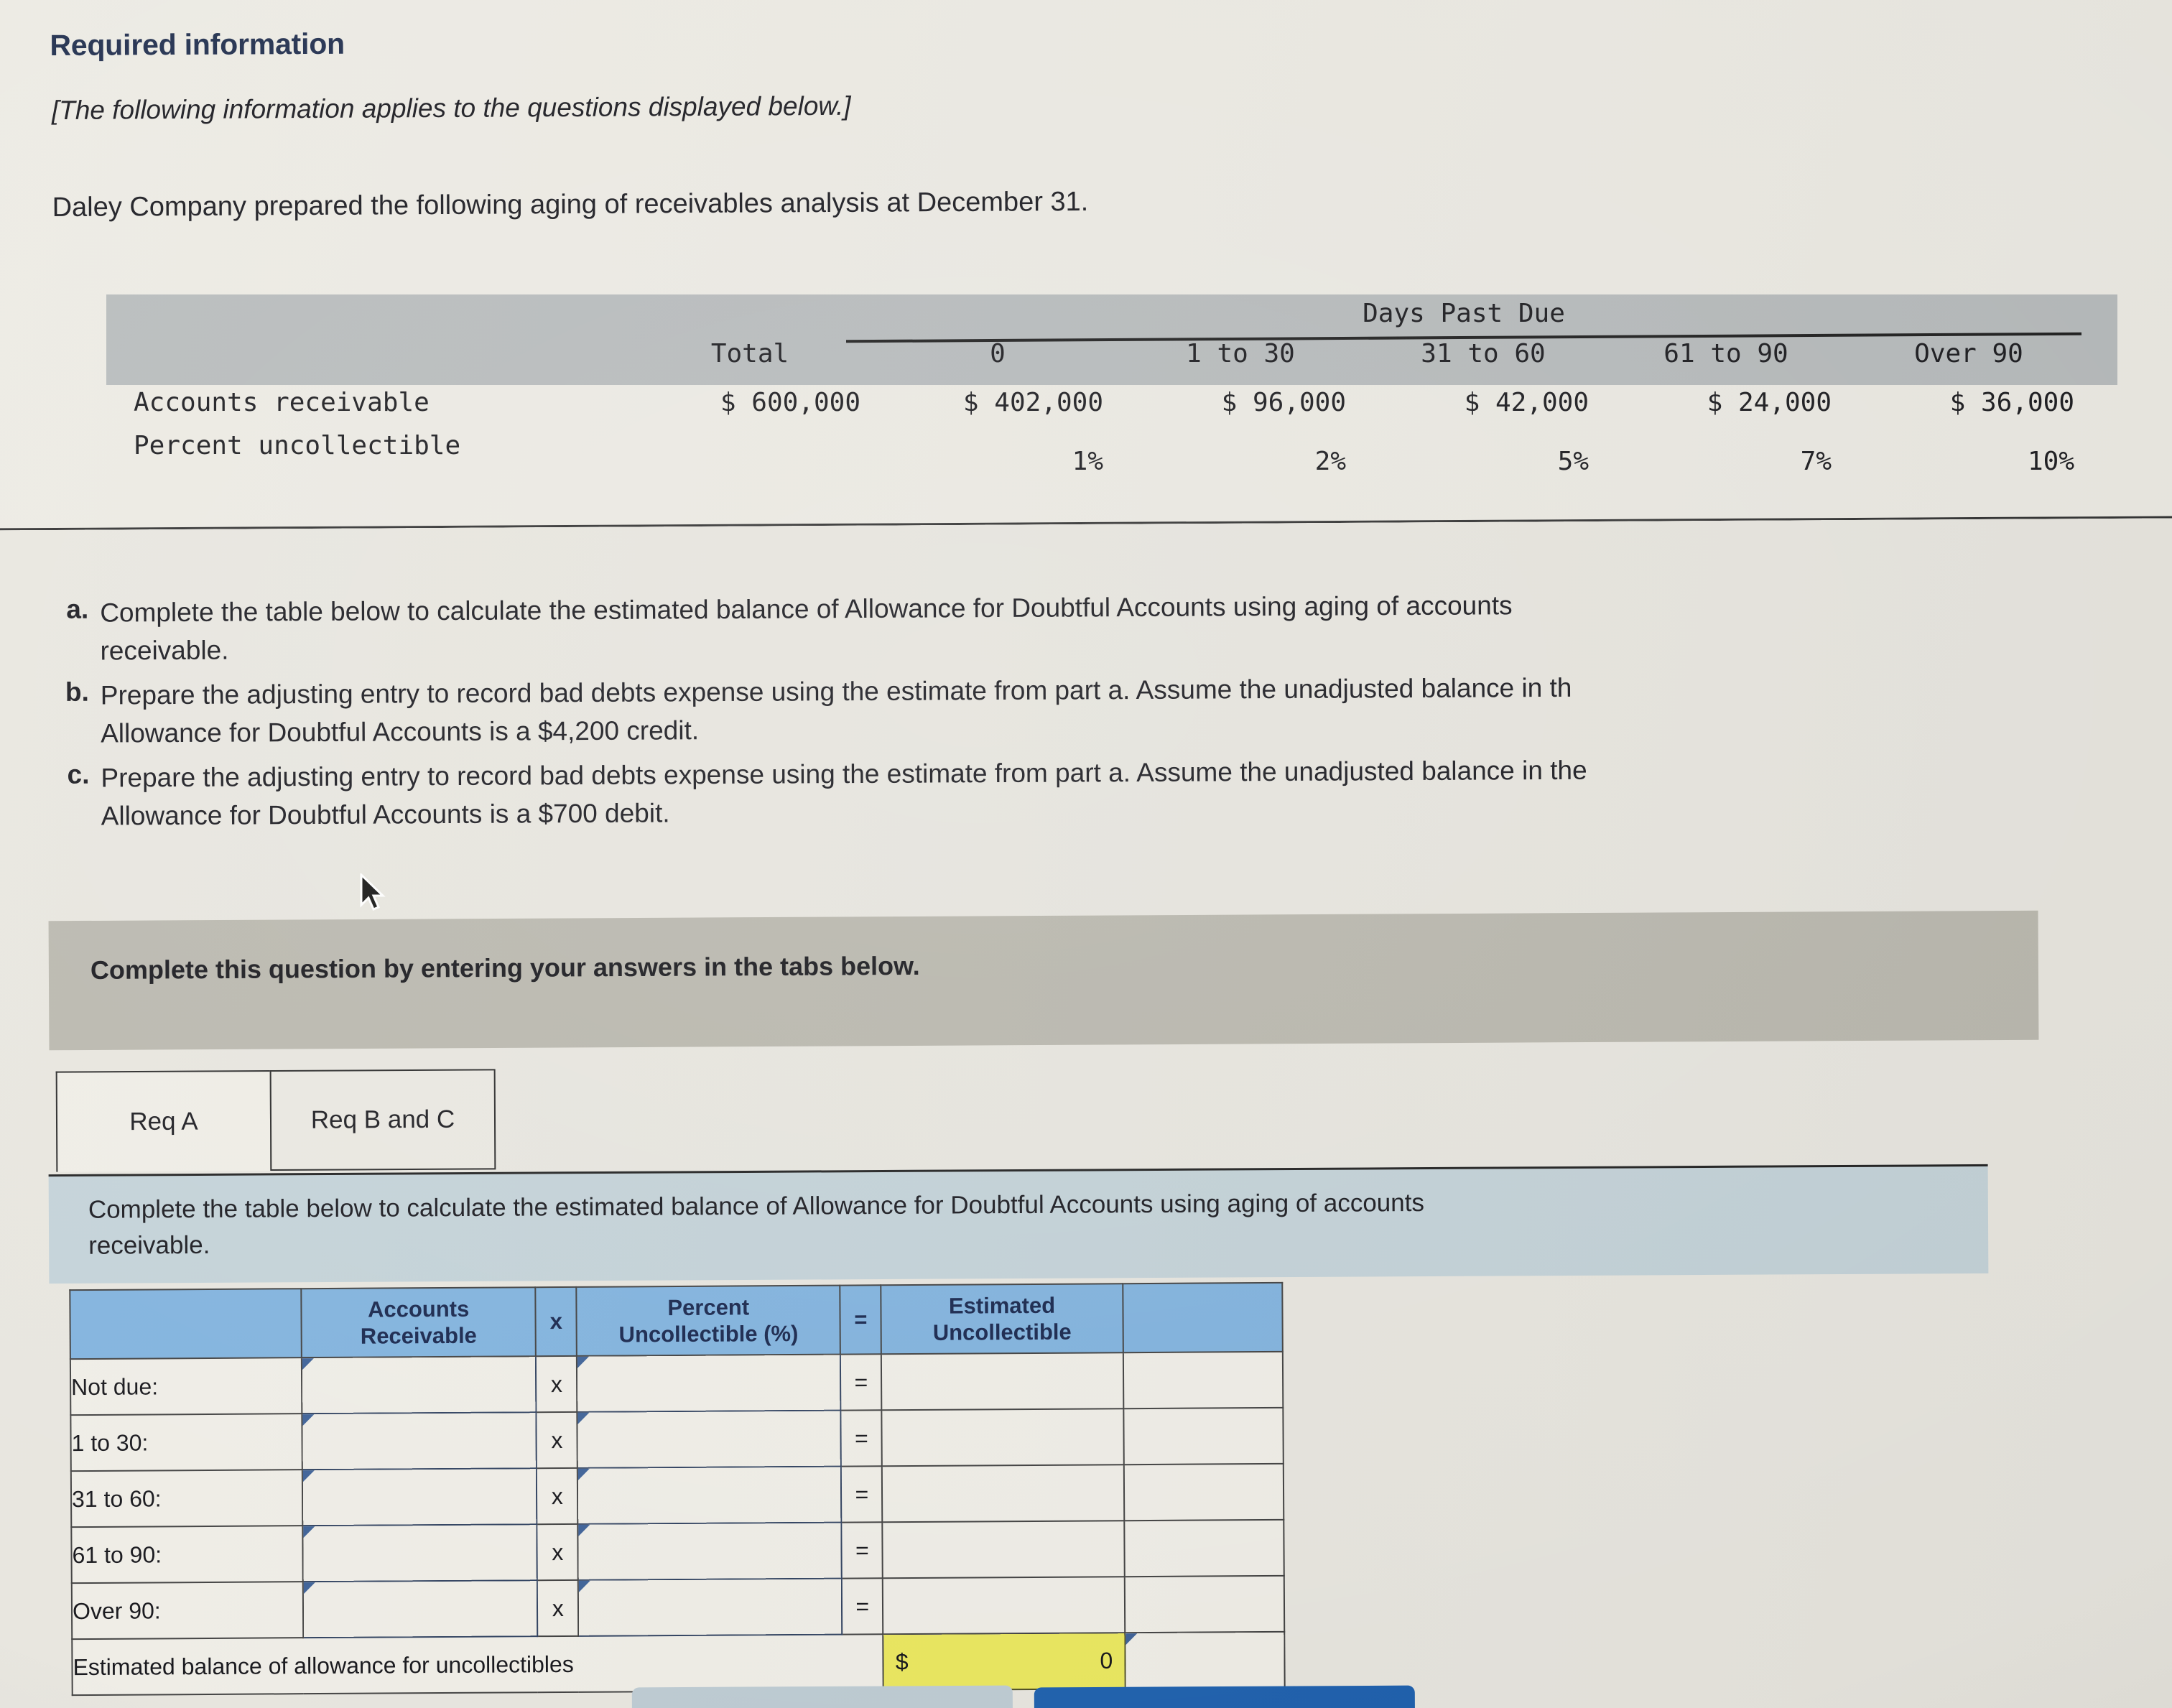  I want to click on aging-row-label: Accounts receivable, so click(282, 403).